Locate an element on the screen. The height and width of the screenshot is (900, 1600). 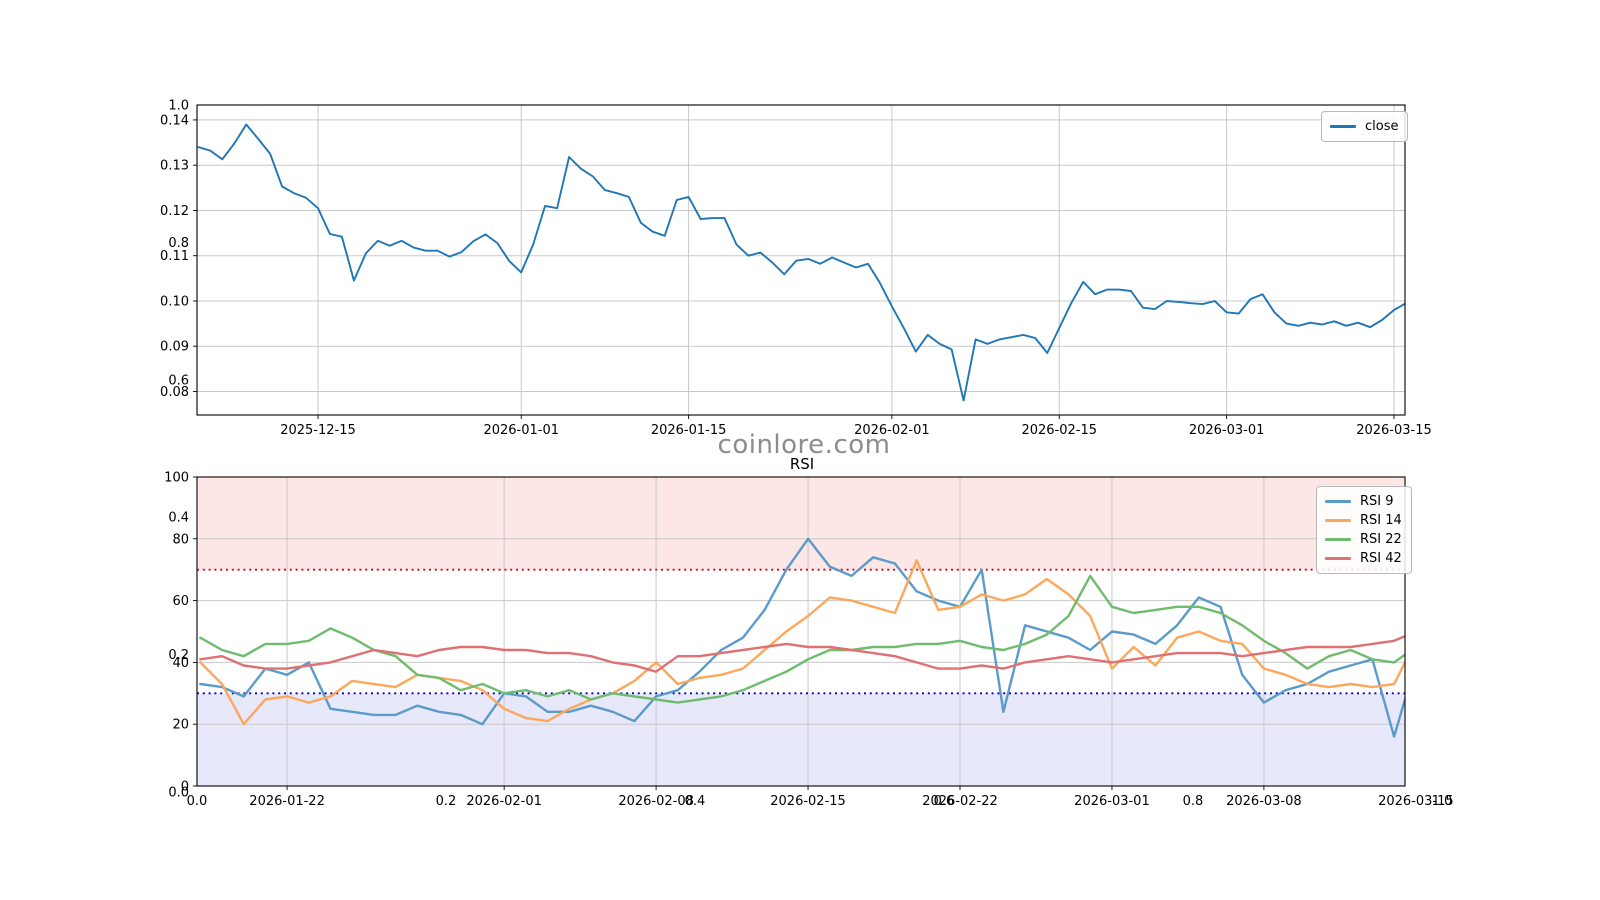
overbought-band is located at coordinates (801, 523).